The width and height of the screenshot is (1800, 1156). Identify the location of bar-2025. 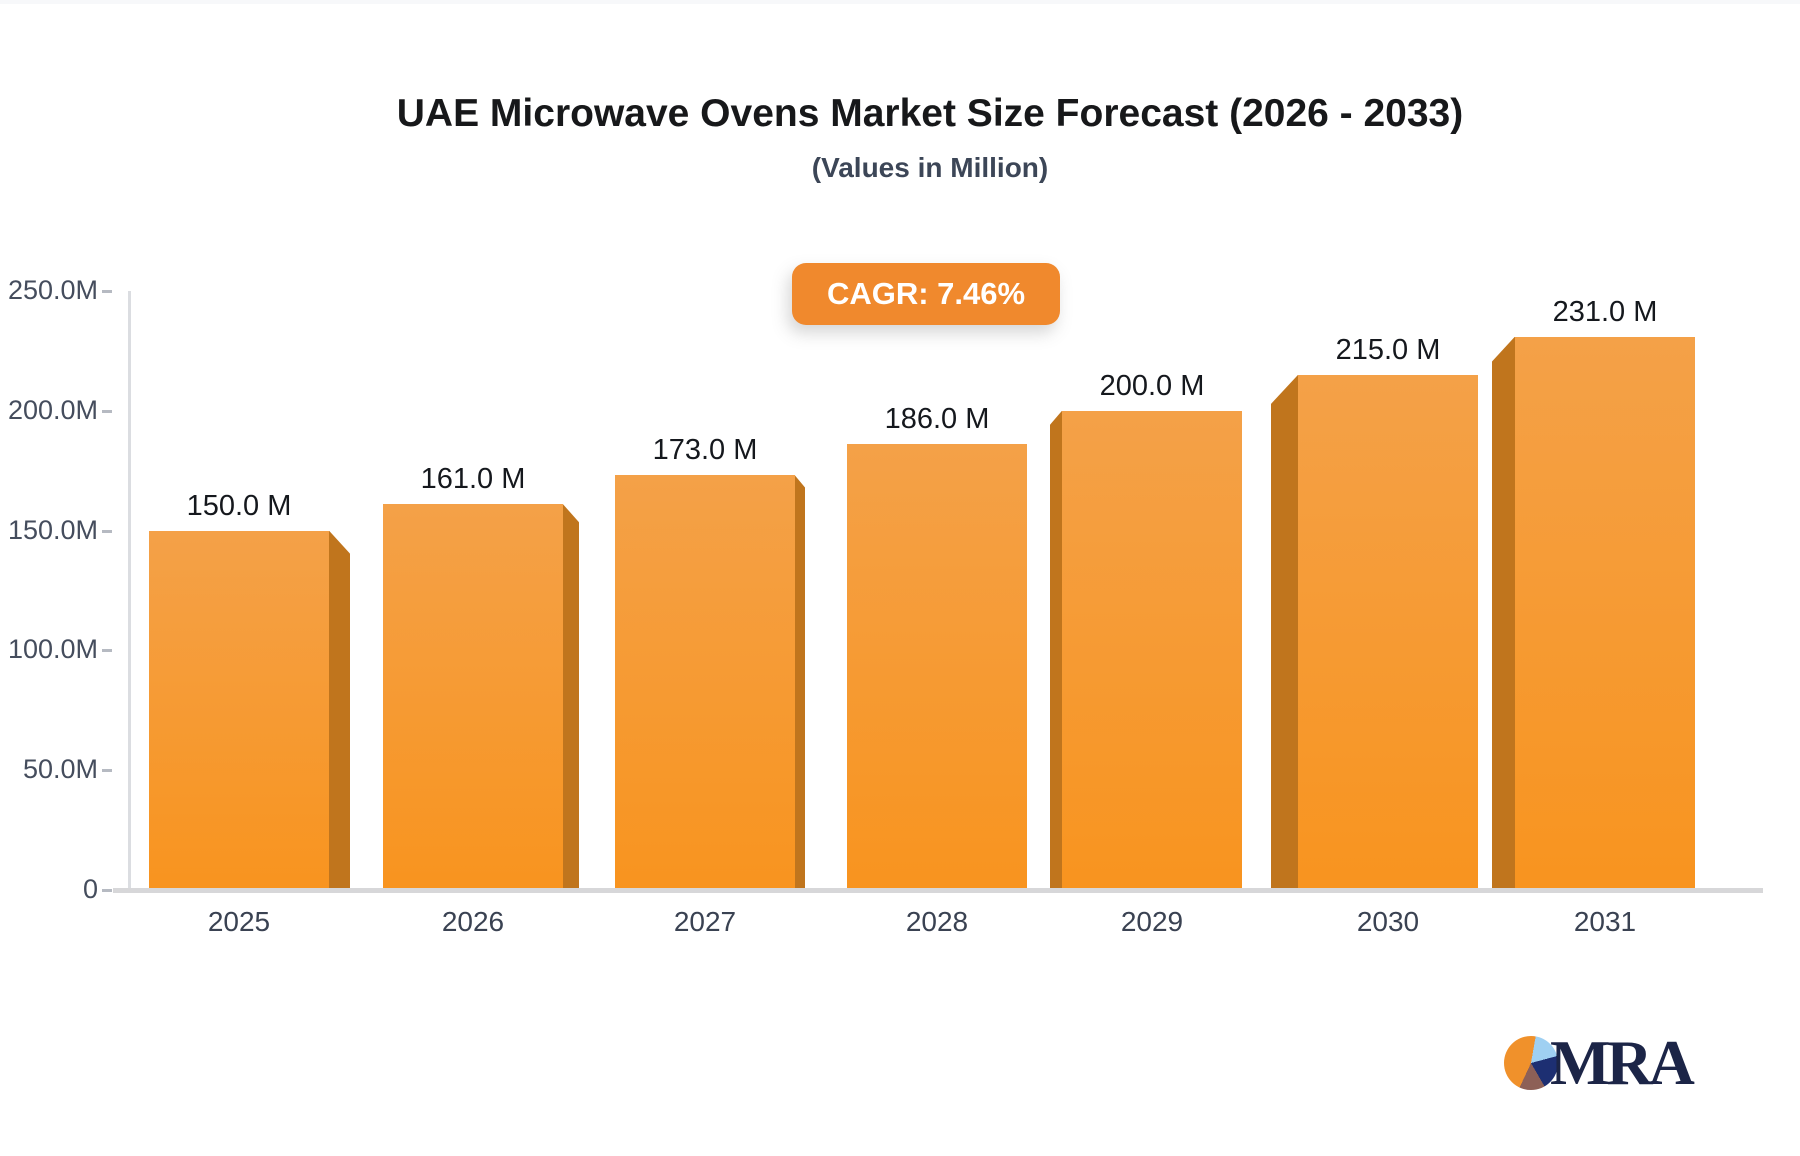
(239, 709).